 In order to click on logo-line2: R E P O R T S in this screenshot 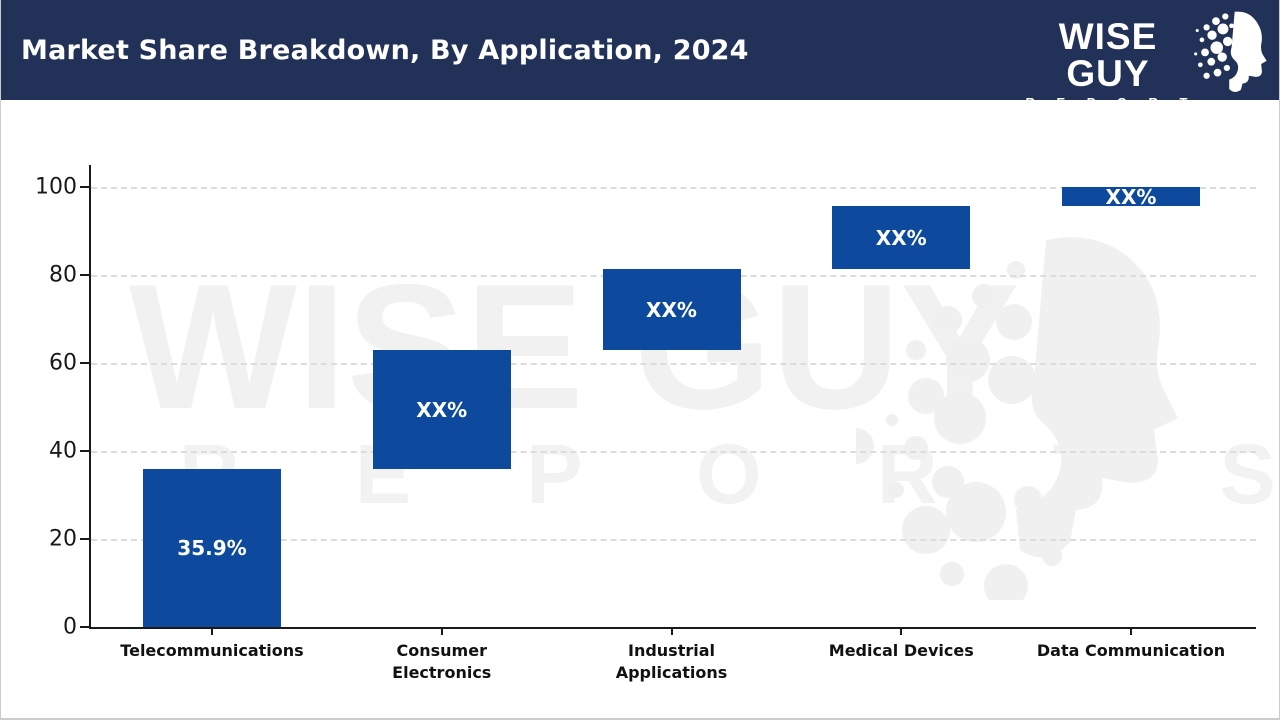, I will do `click(1111, 110)`.